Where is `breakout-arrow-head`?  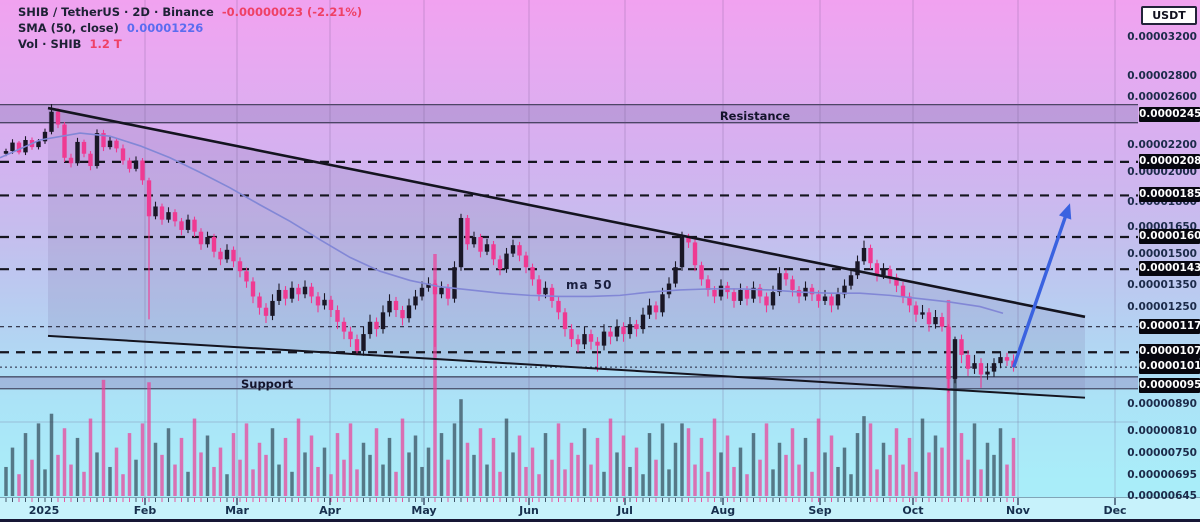 breakout-arrow-head is located at coordinates (1065, 211).